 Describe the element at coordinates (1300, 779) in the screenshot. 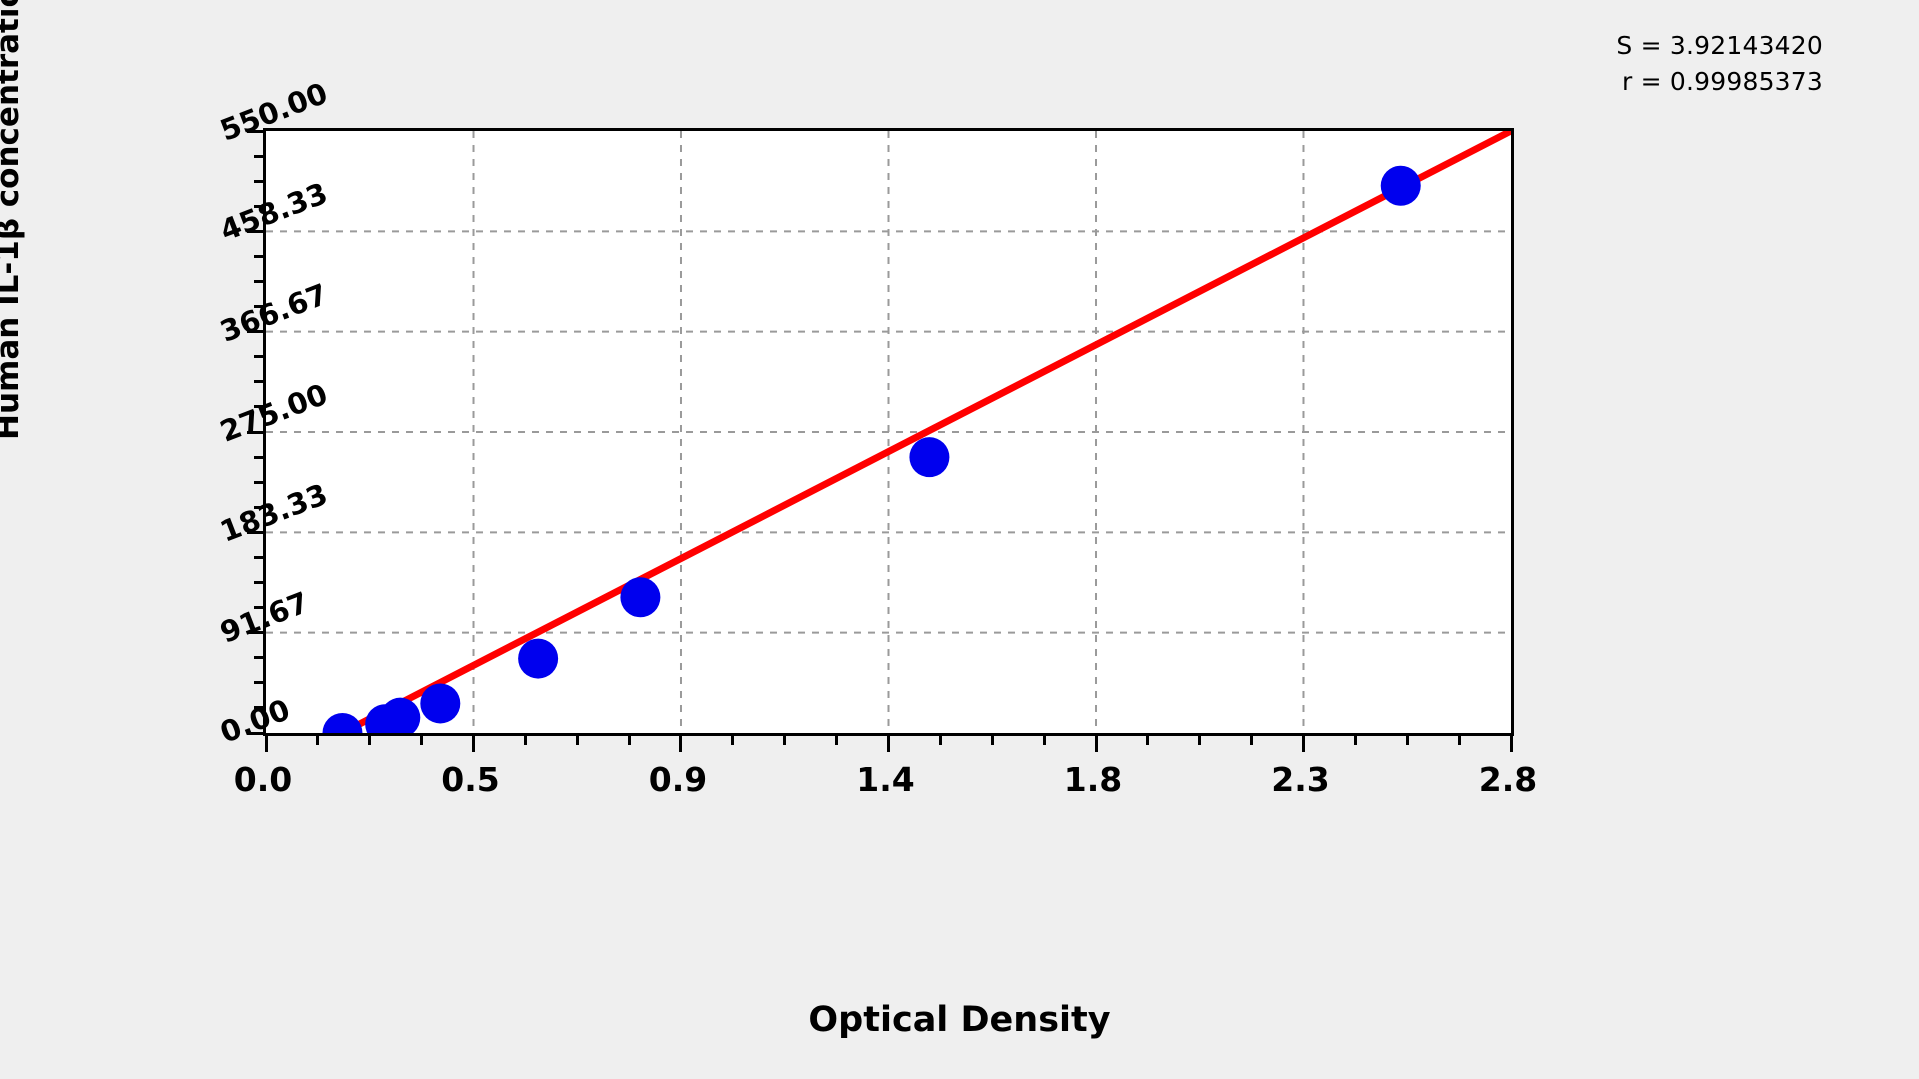

I see `x-tick-label-5: 2.3` at that location.